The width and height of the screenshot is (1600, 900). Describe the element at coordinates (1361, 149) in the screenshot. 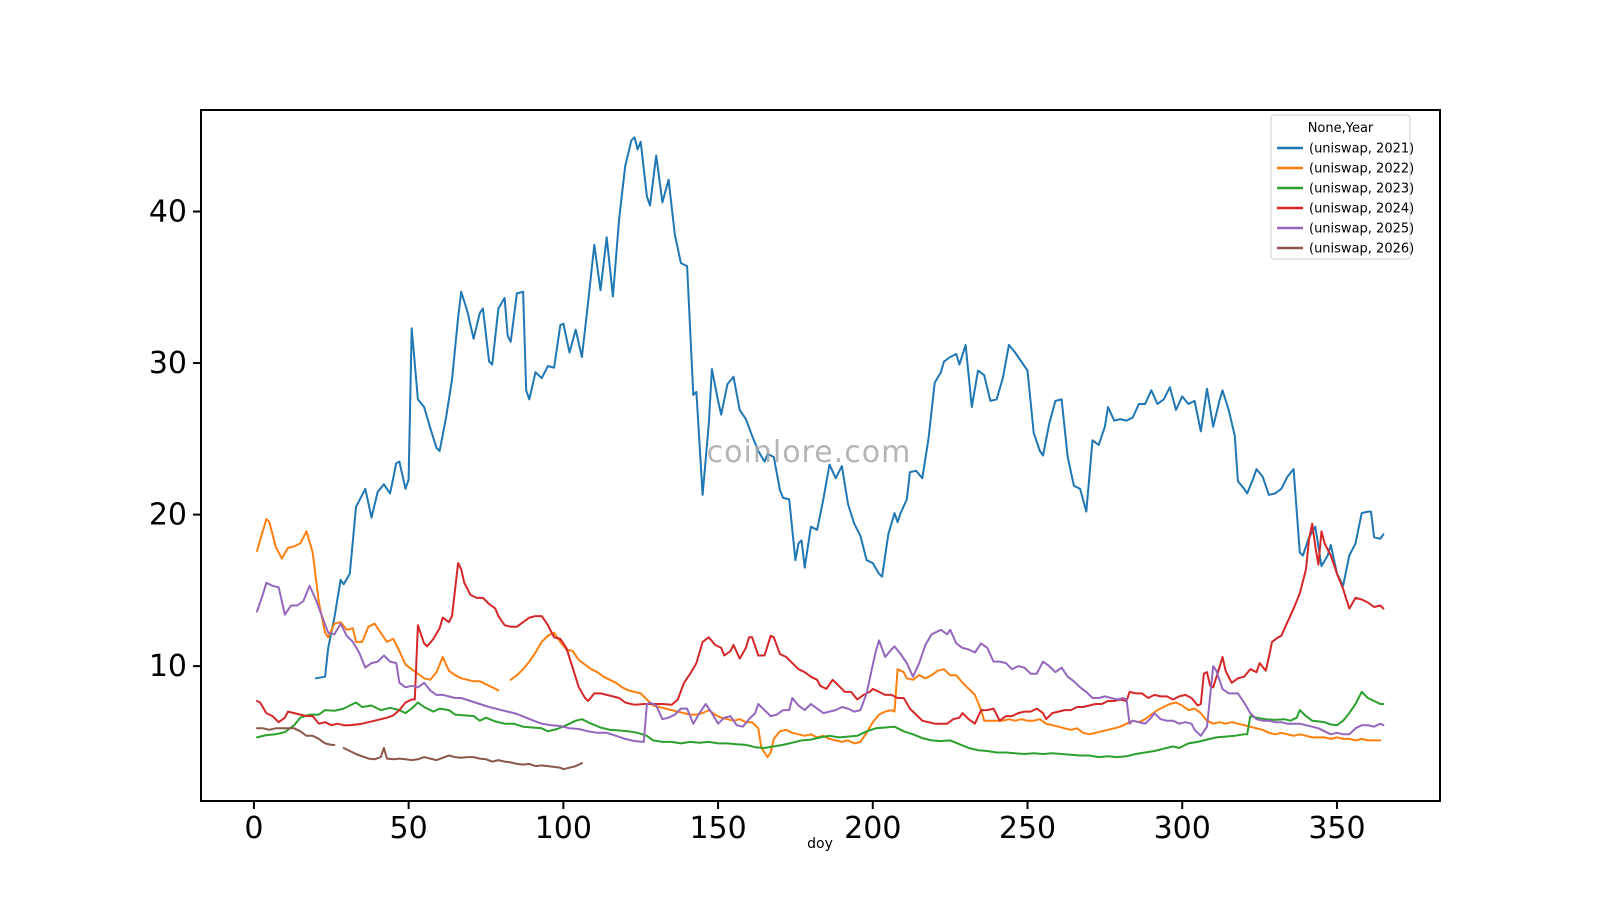

I see `legend-entry-label: (uniswap, 2021)` at that location.